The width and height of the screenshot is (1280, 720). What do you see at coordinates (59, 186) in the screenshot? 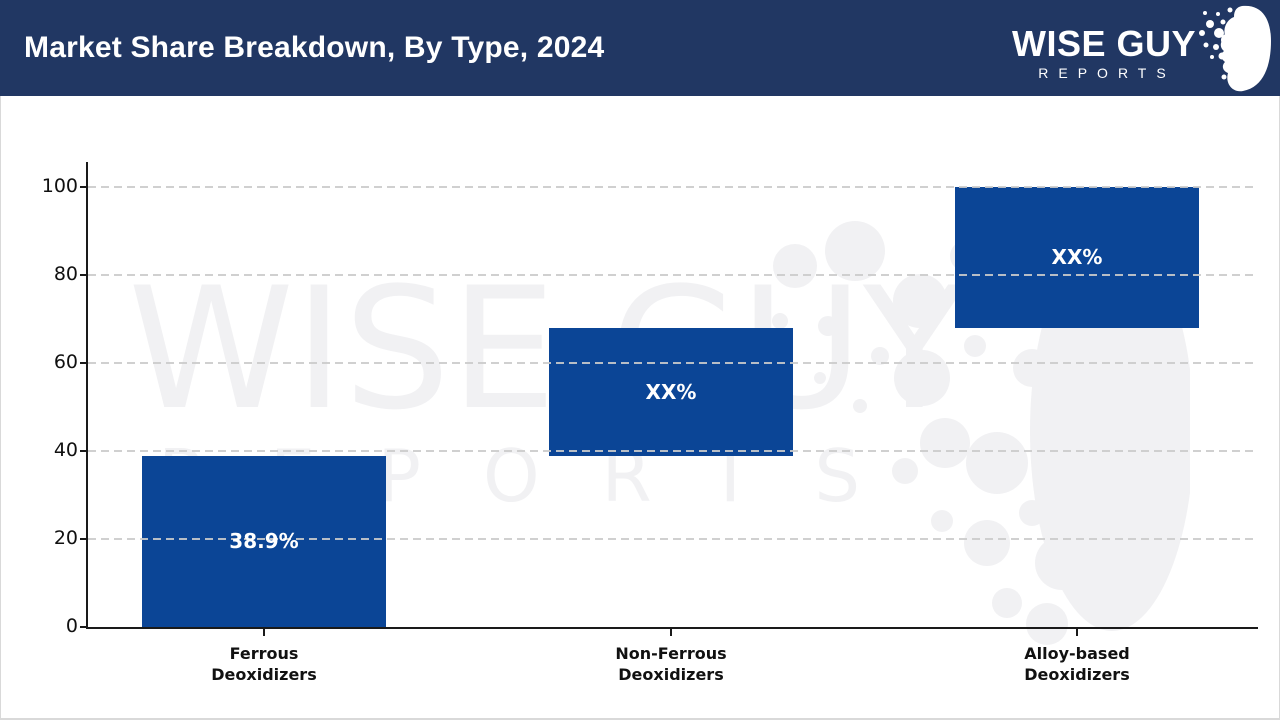
I see `y-axis-tick-label: 100` at bounding box center [59, 186].